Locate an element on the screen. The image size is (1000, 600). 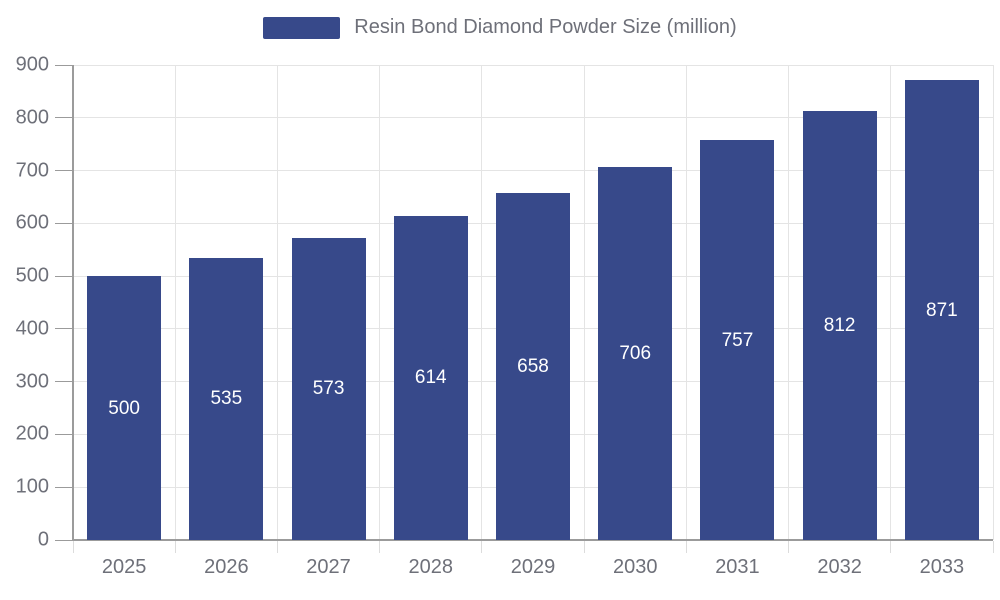
x-axis-category-label: 2032 is located at coordinates (839, 567).